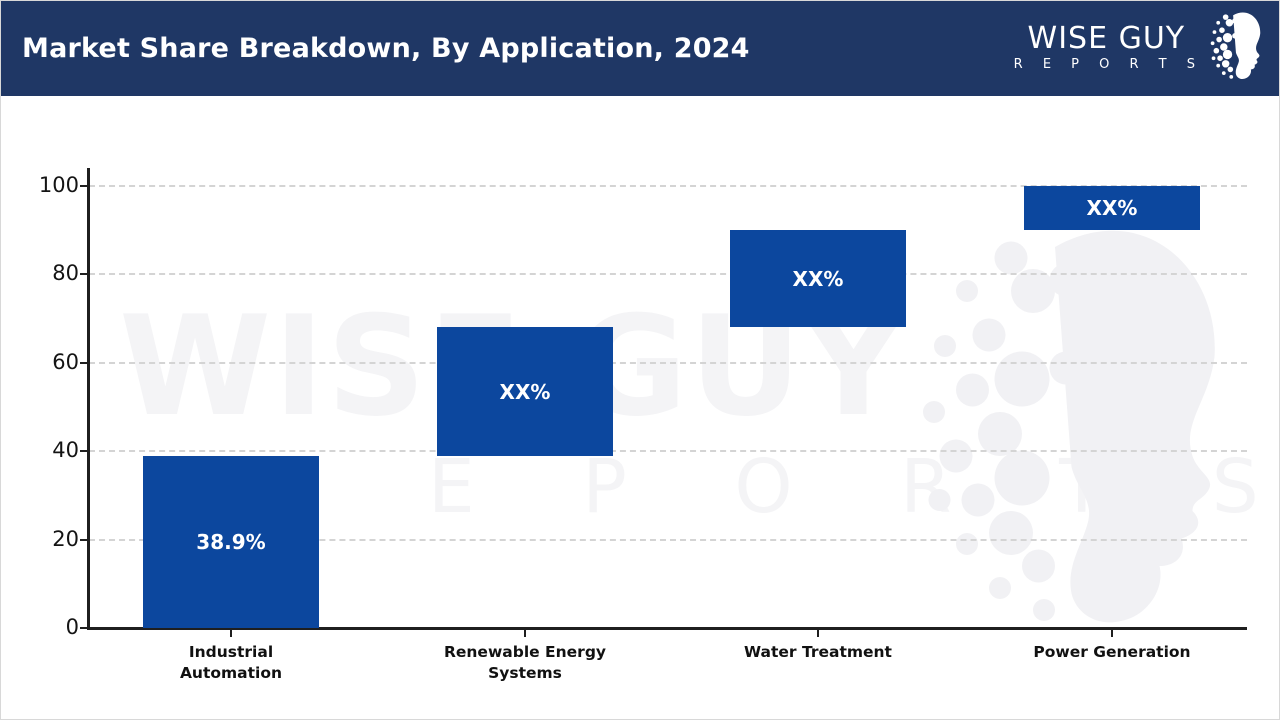  Describe the element at coordinates (1069, 426) in the screenshot. I see `watermark-dotted-head-icon` at that location.